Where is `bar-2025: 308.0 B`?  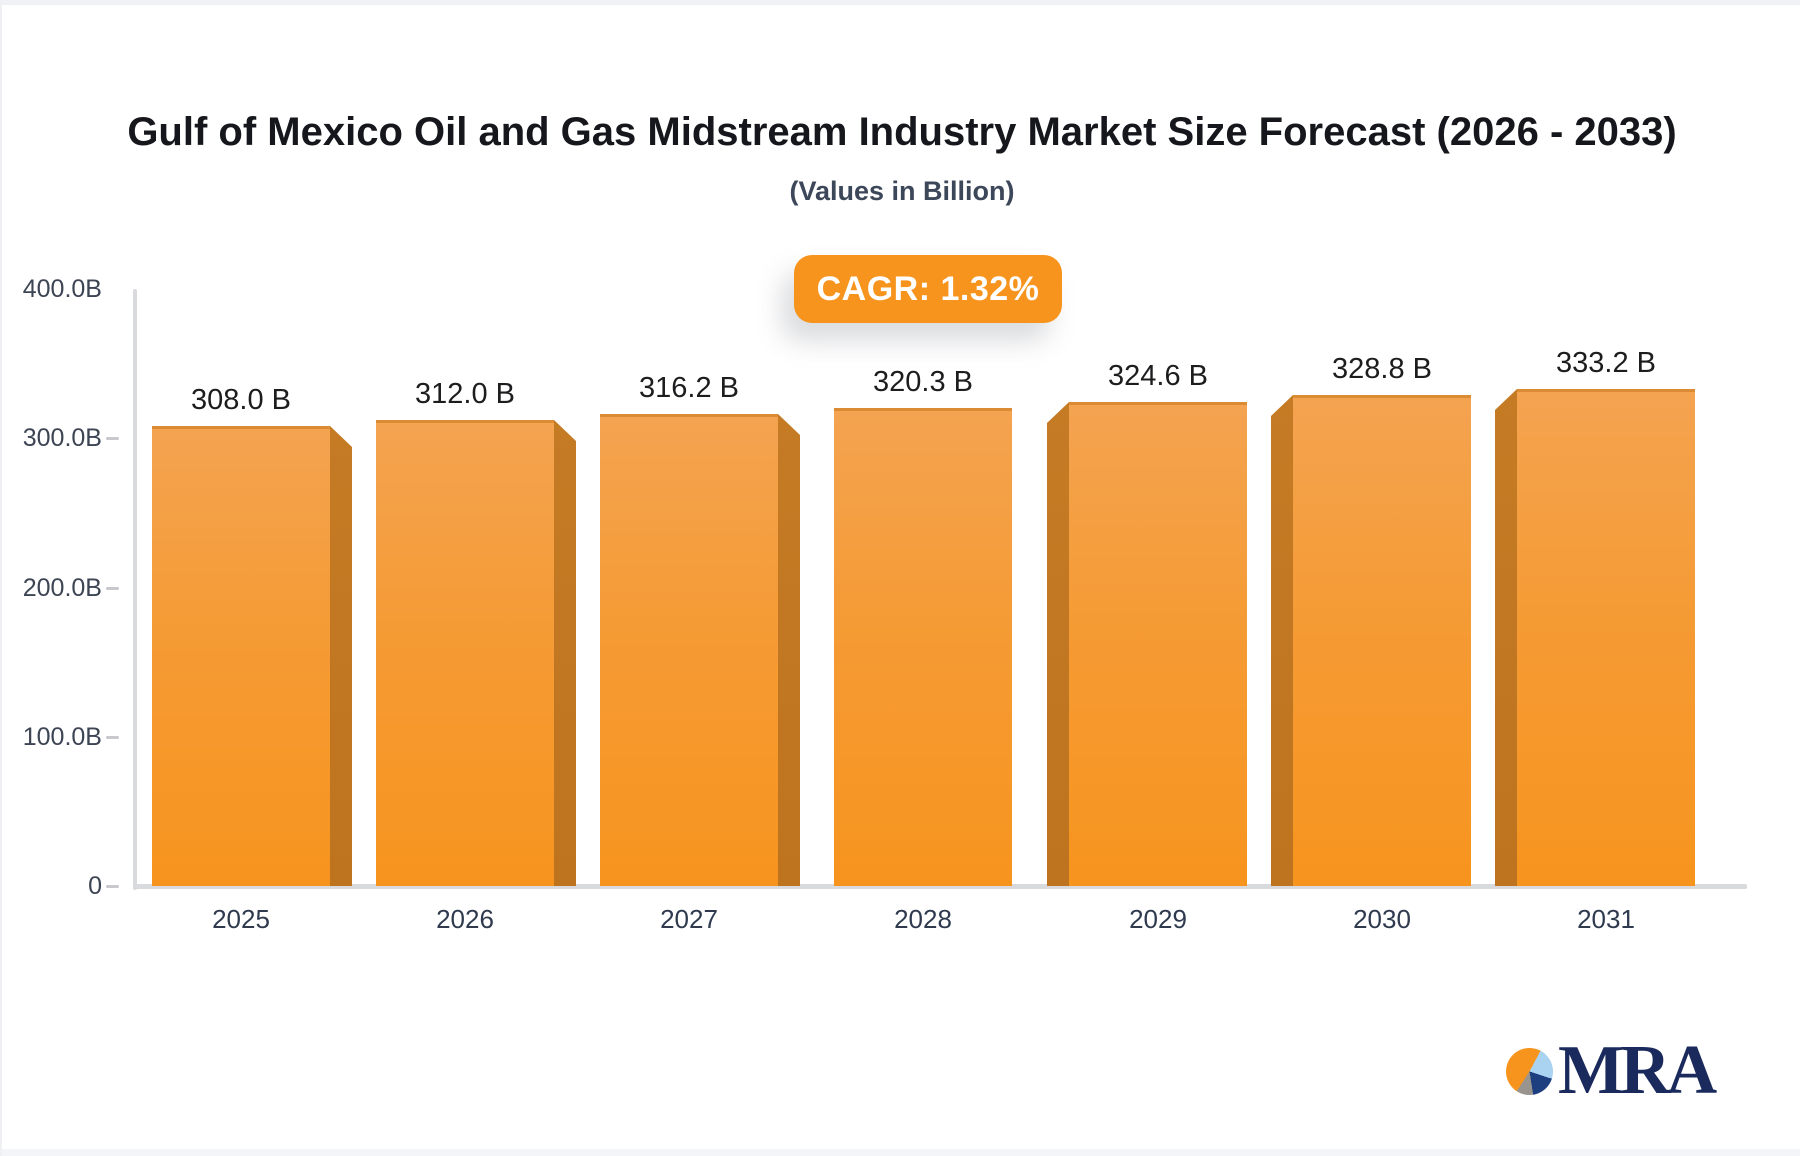 bar-2025: 308.0 B is located at coordinates (252, 635).